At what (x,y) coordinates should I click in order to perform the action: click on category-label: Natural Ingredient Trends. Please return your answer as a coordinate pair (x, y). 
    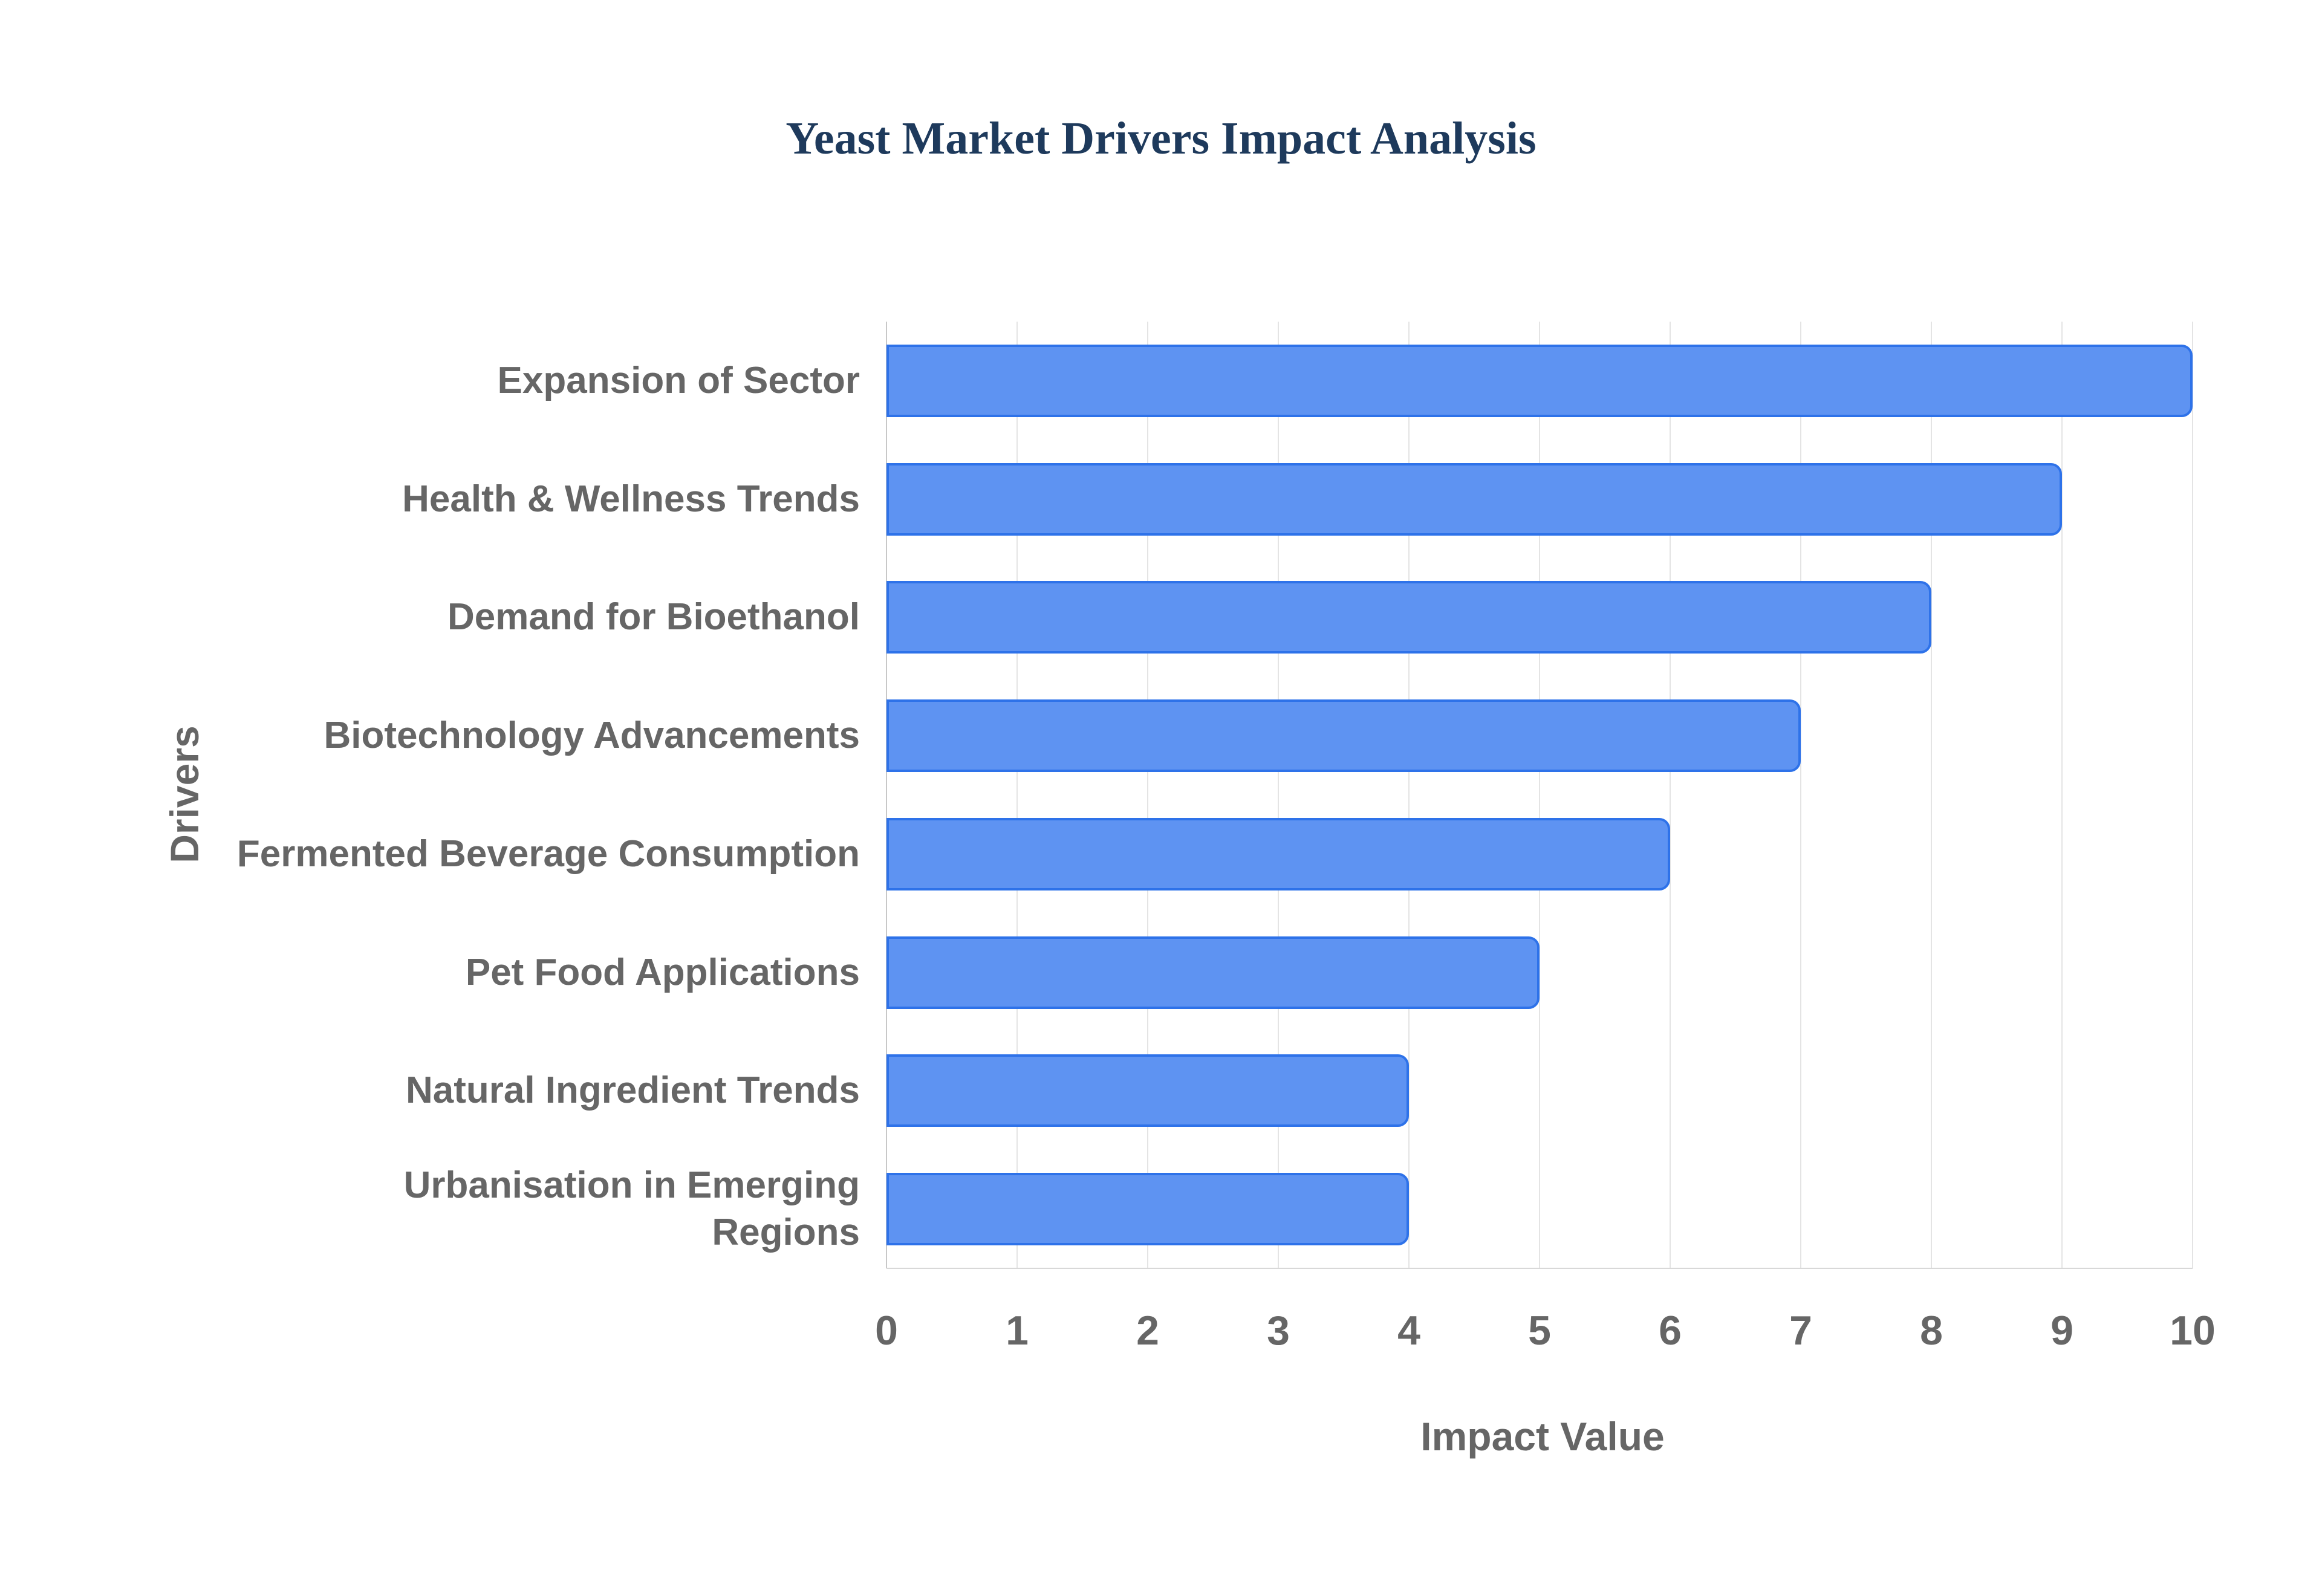
    Looking at the image, I should click on (632, 1090).